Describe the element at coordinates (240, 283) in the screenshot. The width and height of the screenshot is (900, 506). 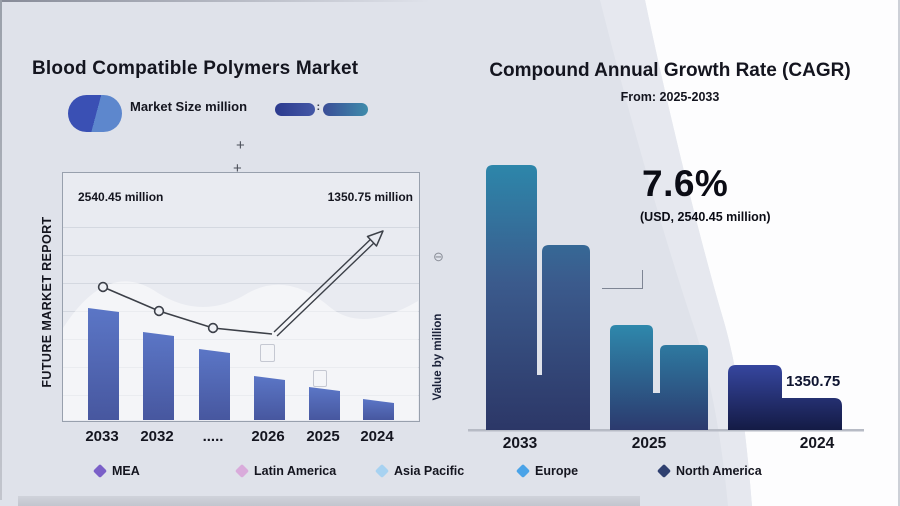
I see `trend-line-svg` at that location.